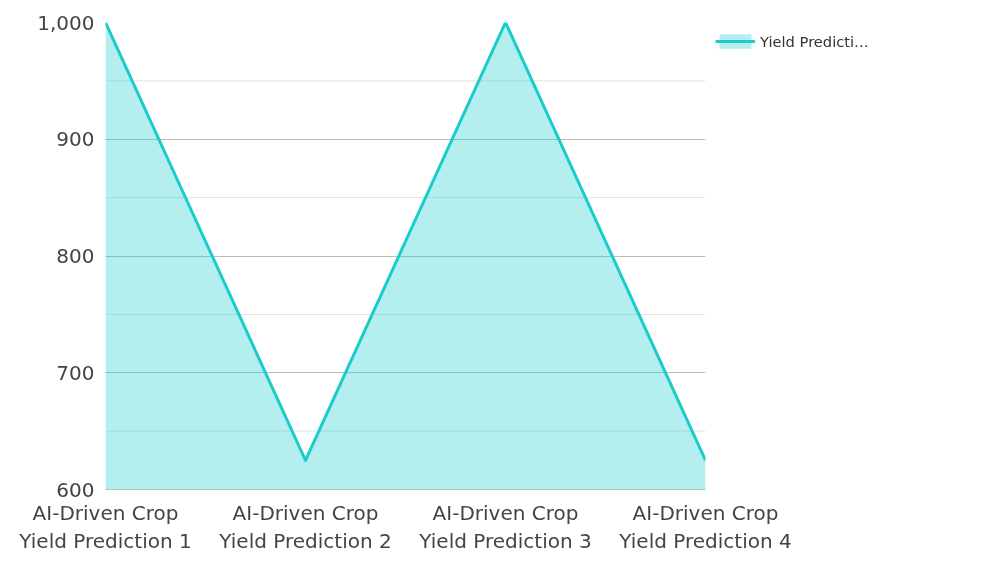  I want to click on x-tick-label: AI-Driven Crop Yield Prediction 1, so click(105, 527).